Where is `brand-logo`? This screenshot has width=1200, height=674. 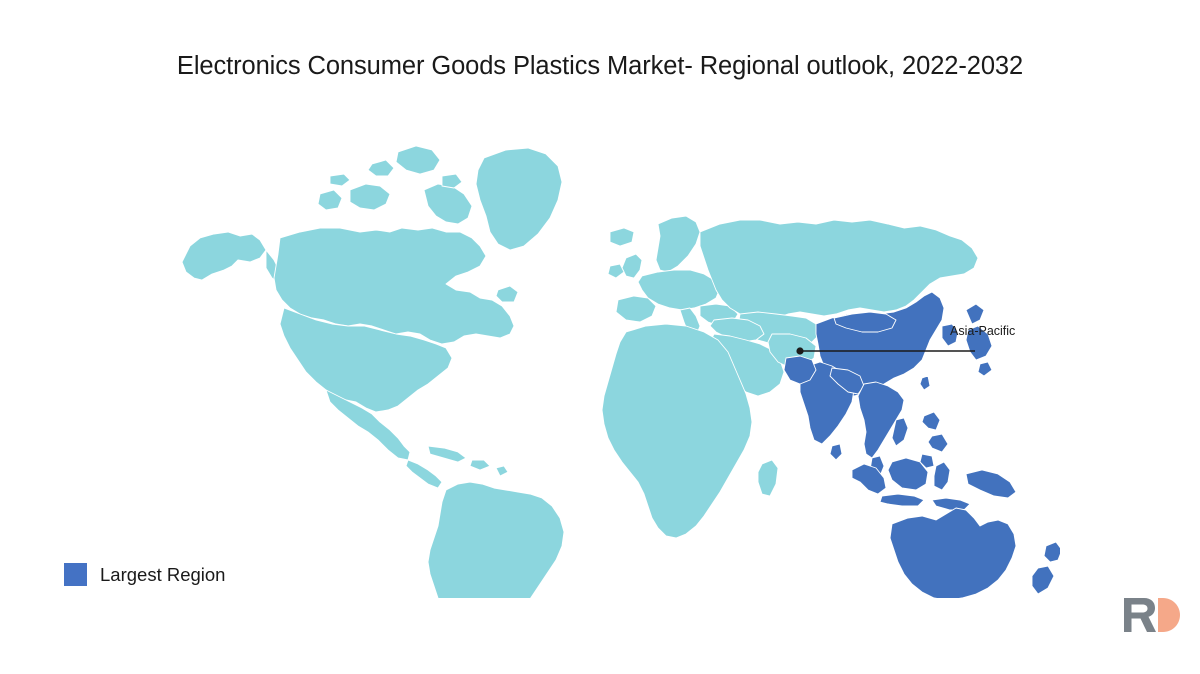 brand-logo is located at coordinates (1149, 615).